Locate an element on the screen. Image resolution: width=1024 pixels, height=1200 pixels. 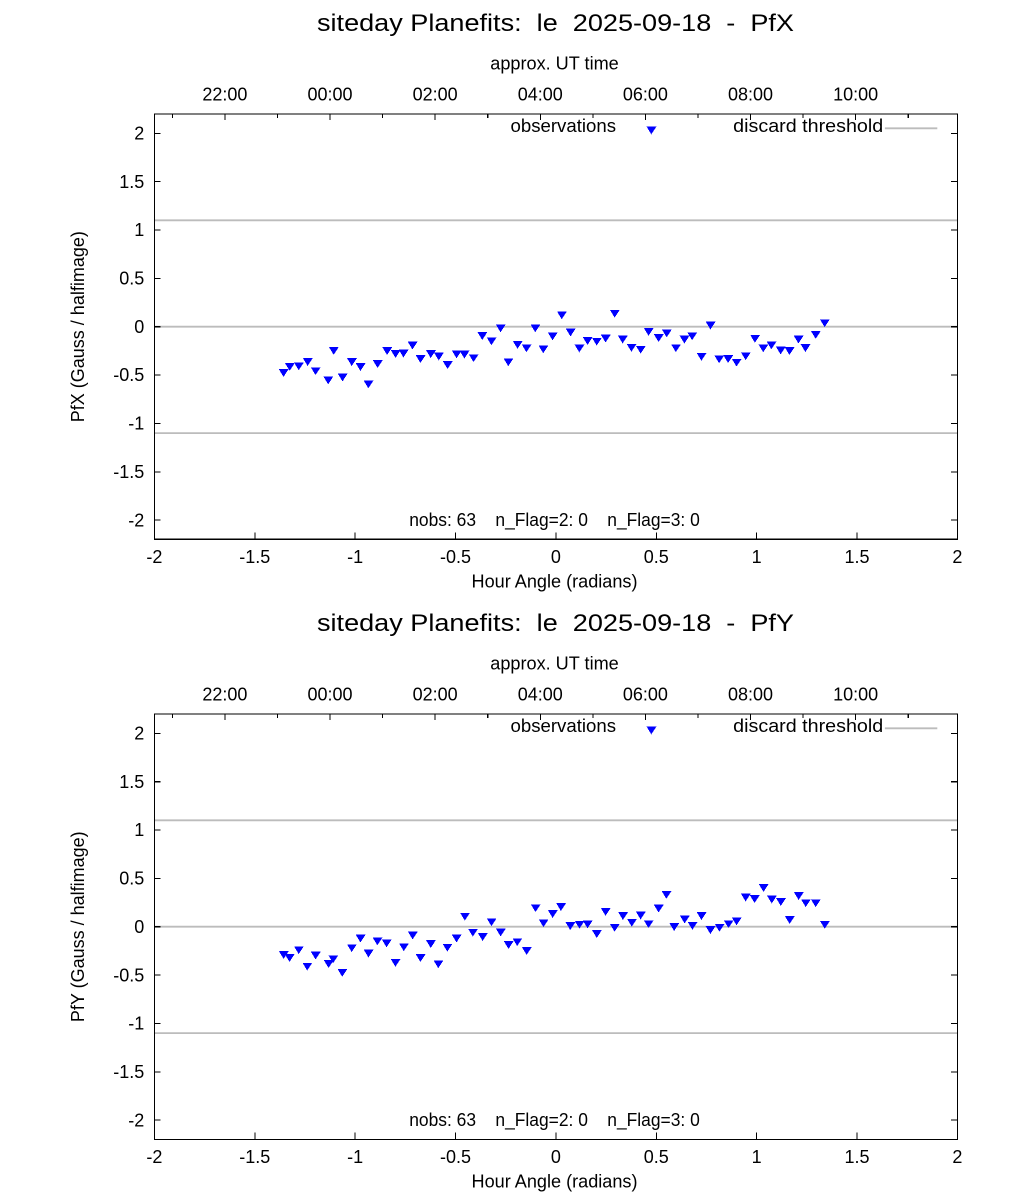
svg-text: PfY (Gauss / halfimage) is located at coordinates (78, 926).